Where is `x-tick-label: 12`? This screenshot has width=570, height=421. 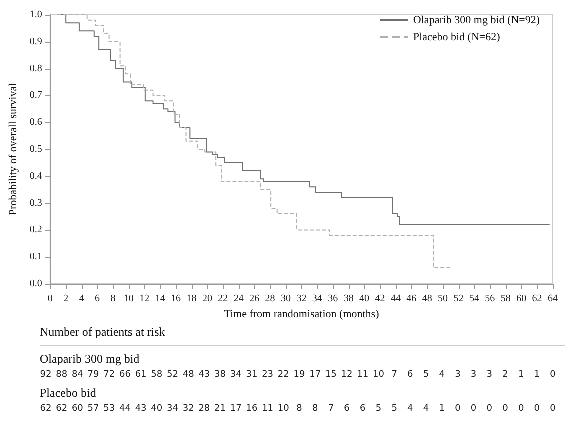 x-tick-label: 12 is located at coordinates (145, 299).